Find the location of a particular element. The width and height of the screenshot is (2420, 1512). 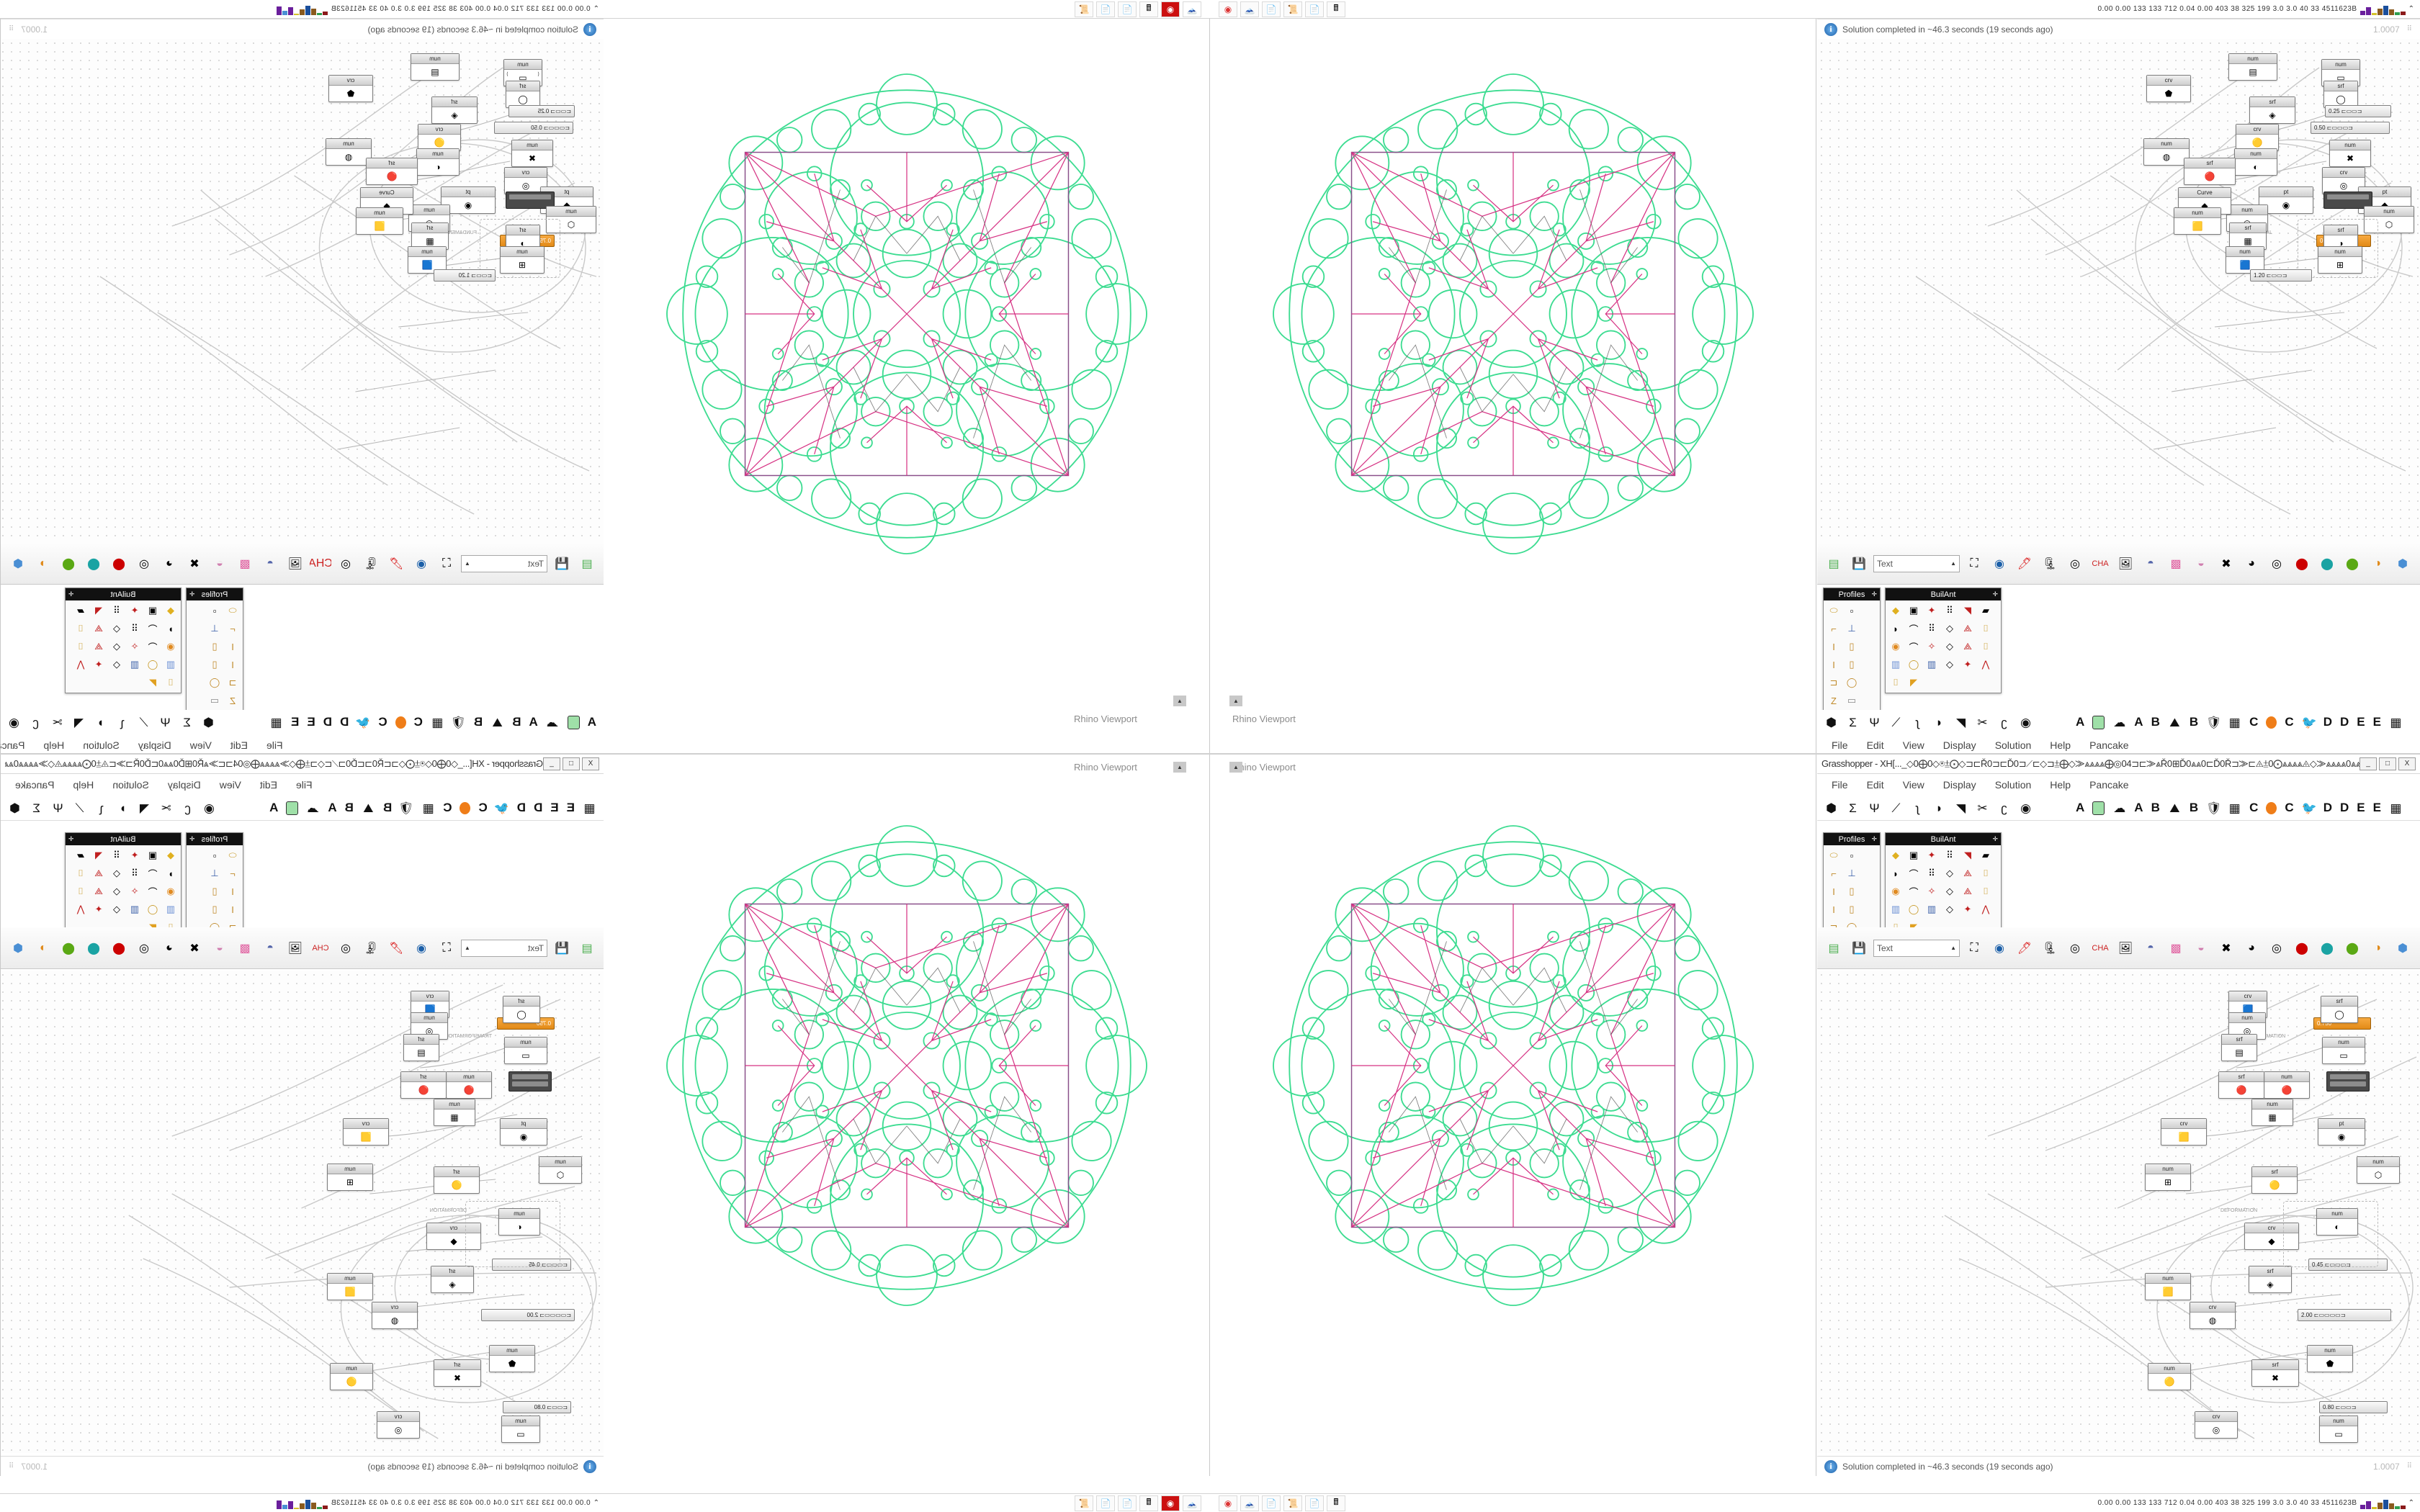

rhino-viewport-1: Rhino Viewport ▲ is located at coordinates (906, 376).